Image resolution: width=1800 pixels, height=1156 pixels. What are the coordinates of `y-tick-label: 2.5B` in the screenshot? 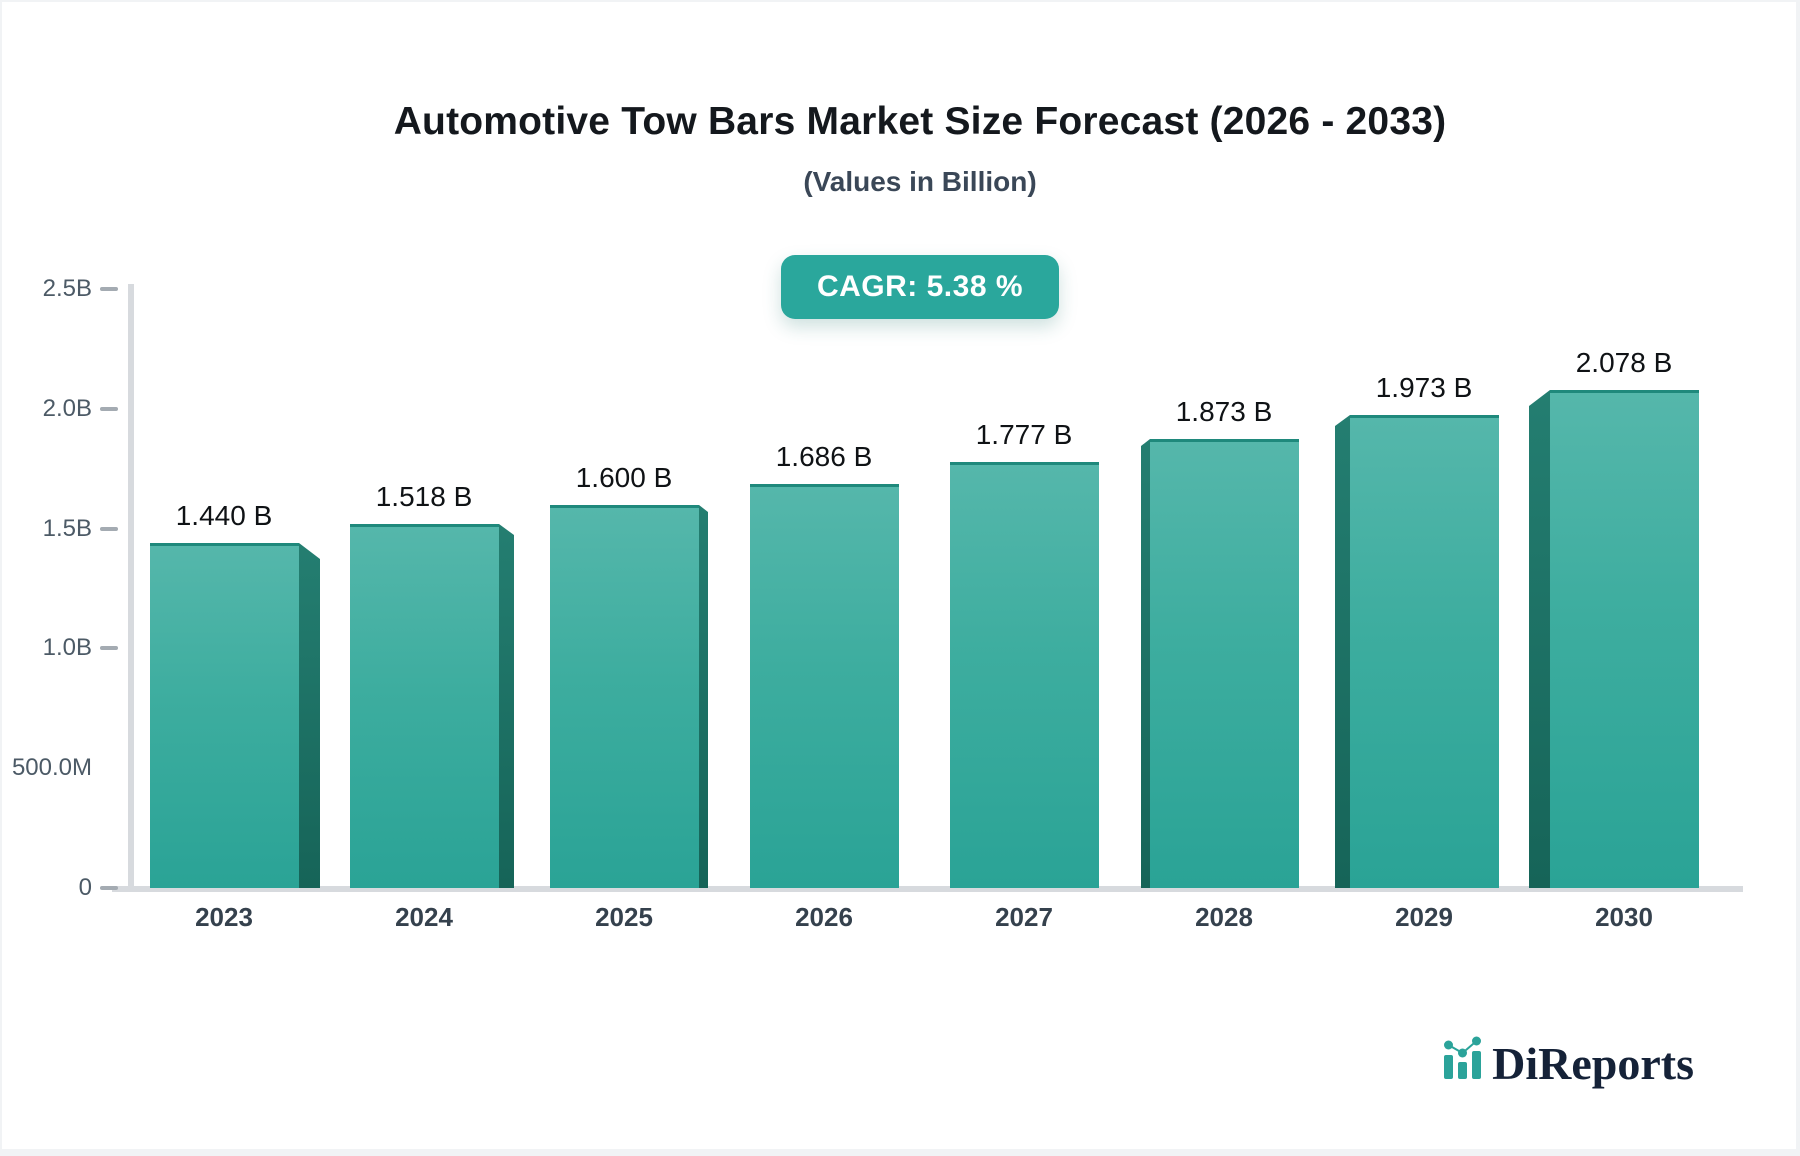 It's located at (67, 288).